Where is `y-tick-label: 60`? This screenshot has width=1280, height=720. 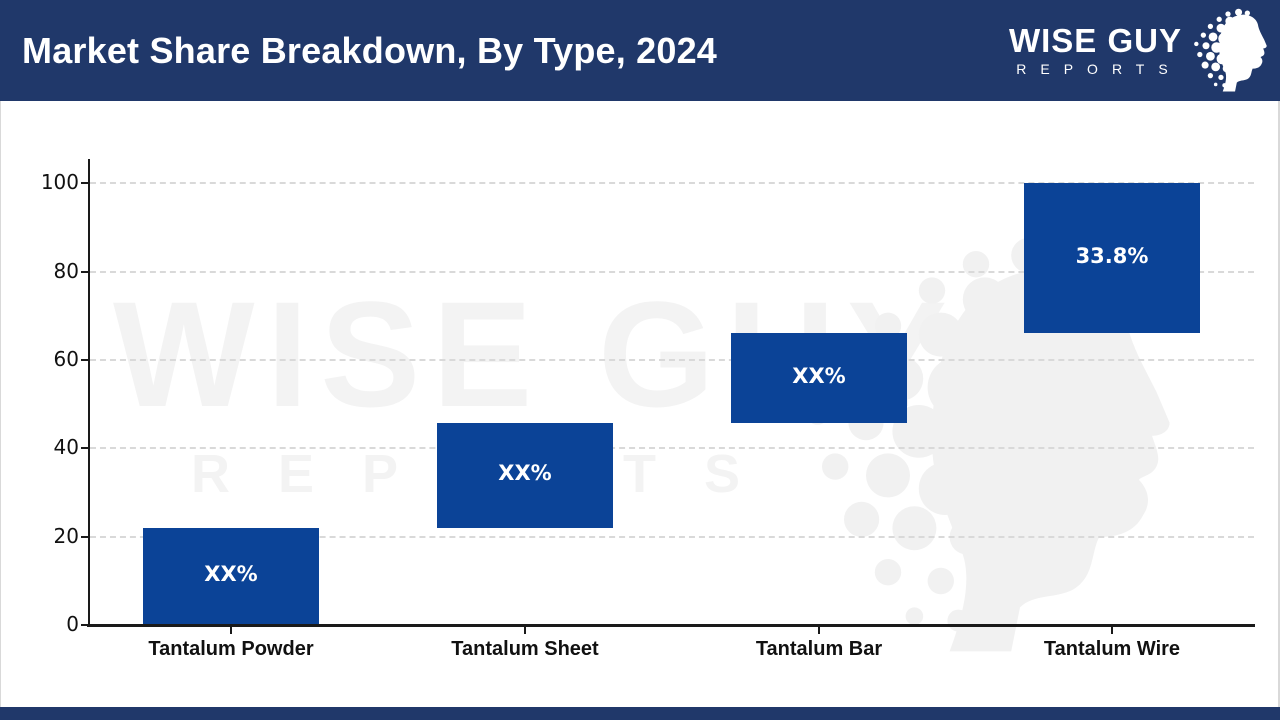
y-tick-label: 60 is located at coordinates (66, 358).